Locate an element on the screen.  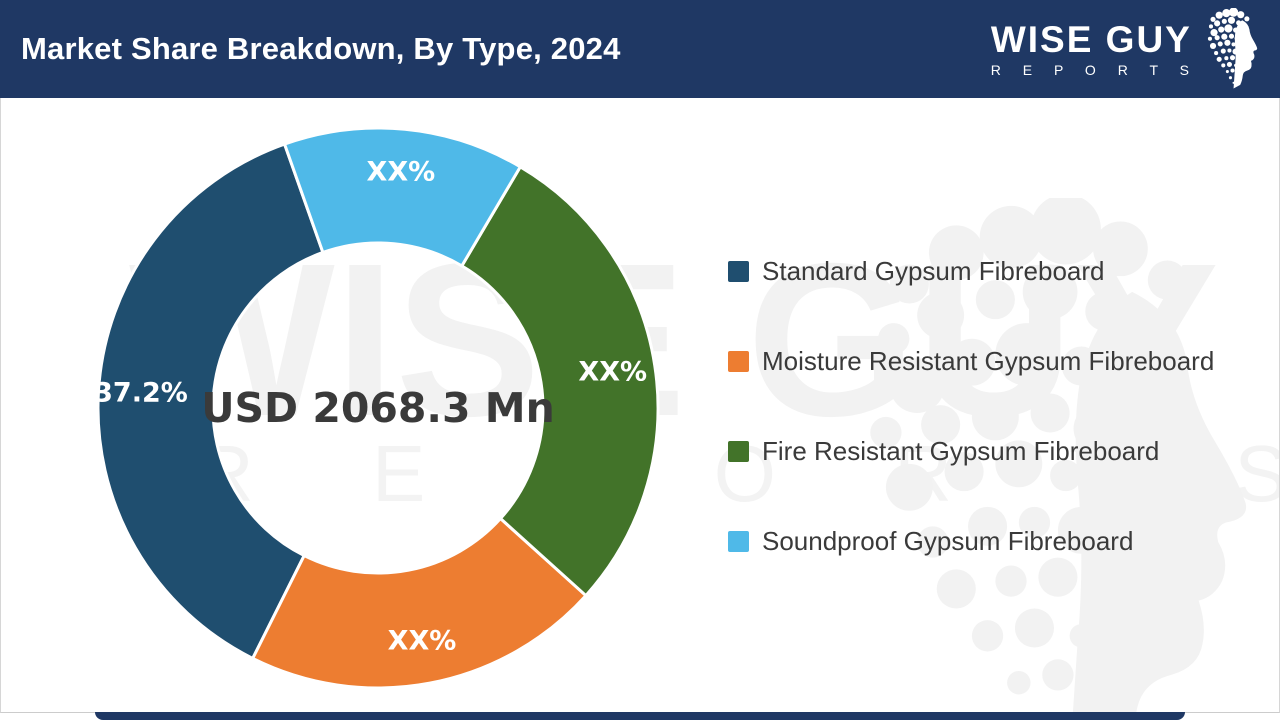
slice-label-3: XX% is located at coordinates (613, 372).